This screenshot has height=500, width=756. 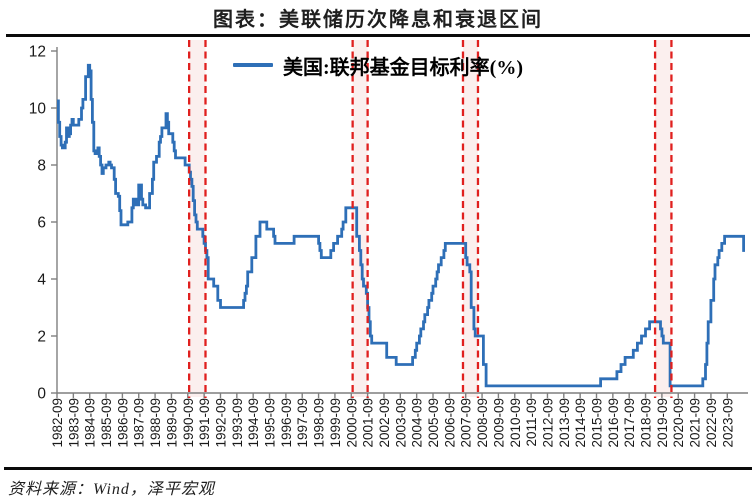 I want to click on x-tick-label: 2002-09, so click(x=384, y=423).